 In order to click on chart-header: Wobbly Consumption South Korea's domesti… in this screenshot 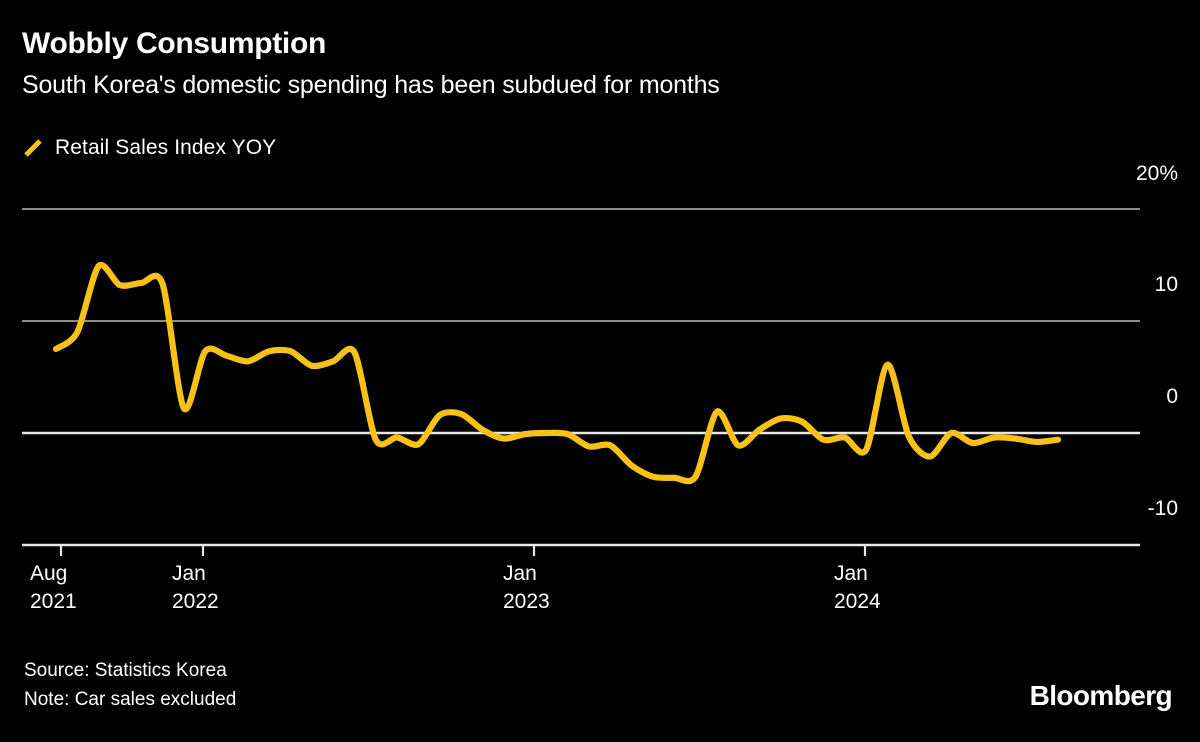, I will do `click(601, 63)`.